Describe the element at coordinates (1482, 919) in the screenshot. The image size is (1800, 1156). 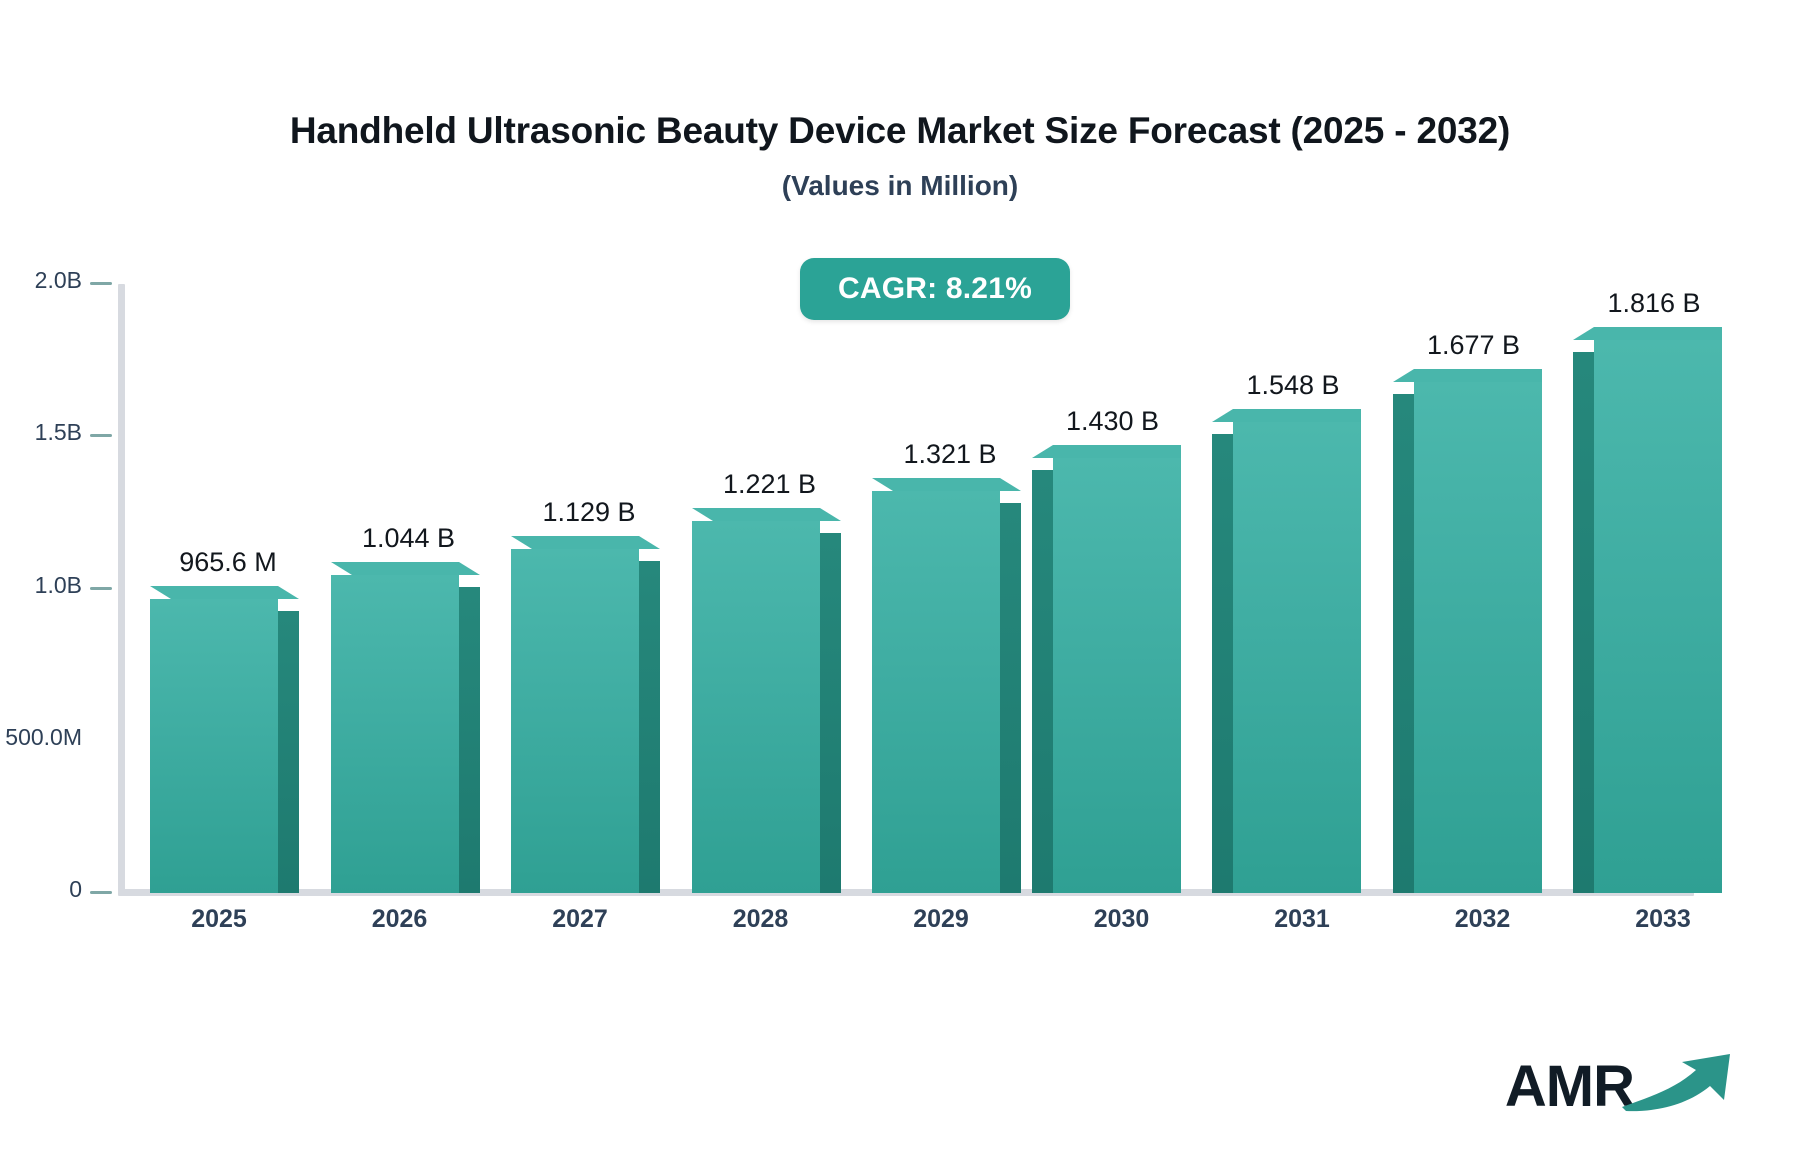
I see `x-axis-label-2032: 2032` at that location.